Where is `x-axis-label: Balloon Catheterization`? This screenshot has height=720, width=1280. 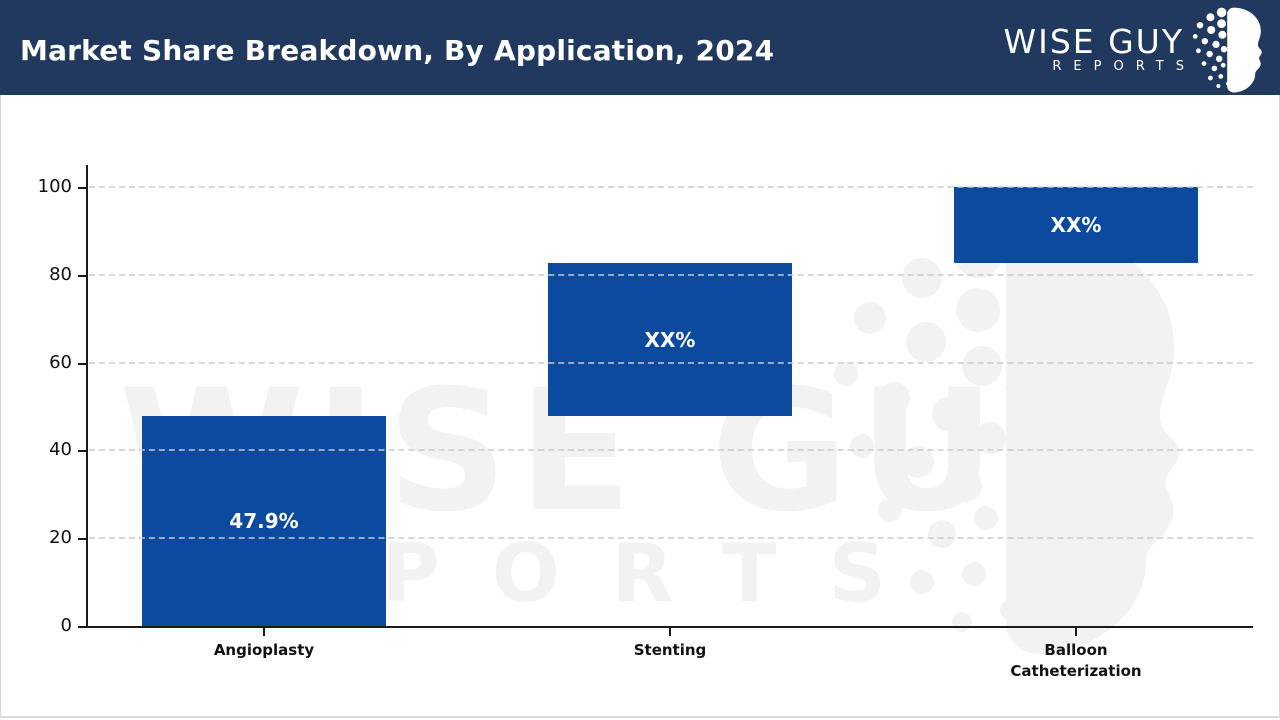 x-axis-label: Balloon Catheterization is located at coordinates (1076, 661).